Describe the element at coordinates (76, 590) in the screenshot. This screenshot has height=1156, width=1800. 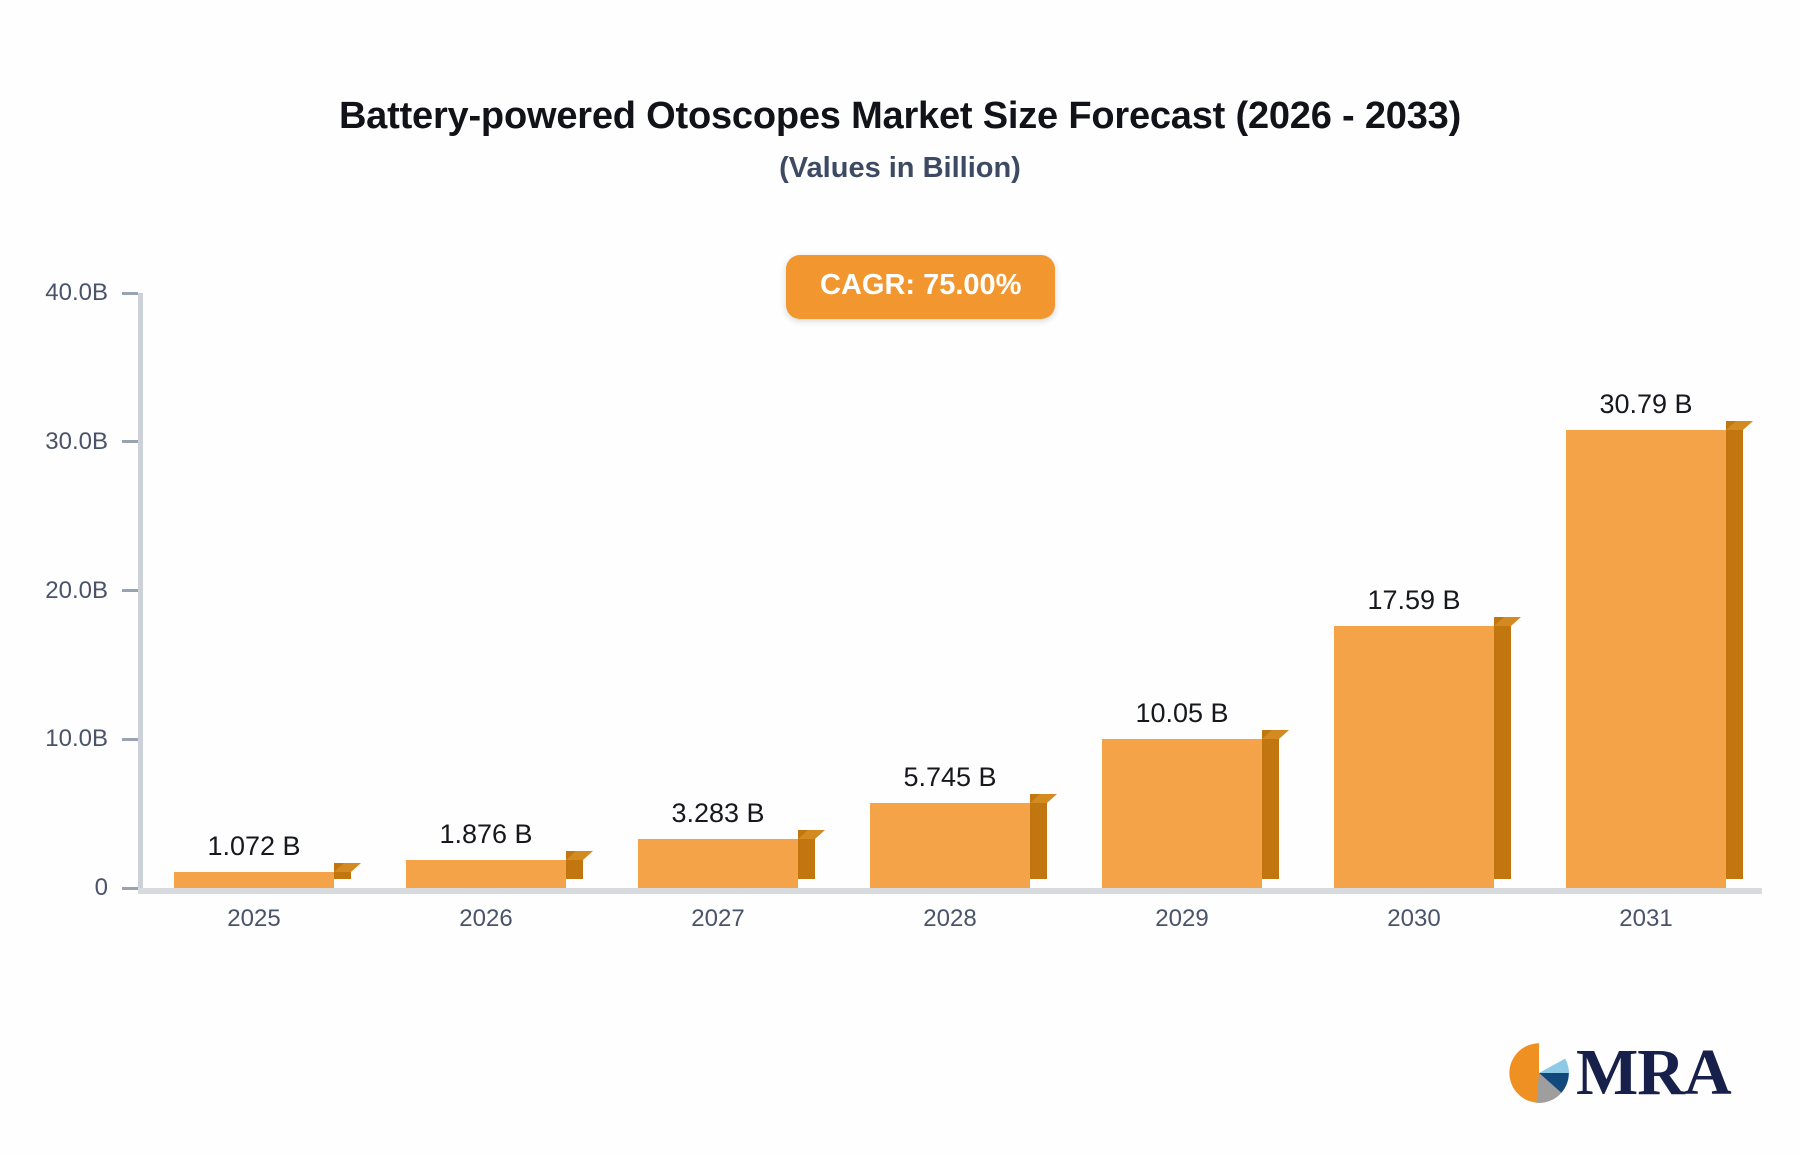
I see `y-axis-tick-label: 20.0B` at that location.